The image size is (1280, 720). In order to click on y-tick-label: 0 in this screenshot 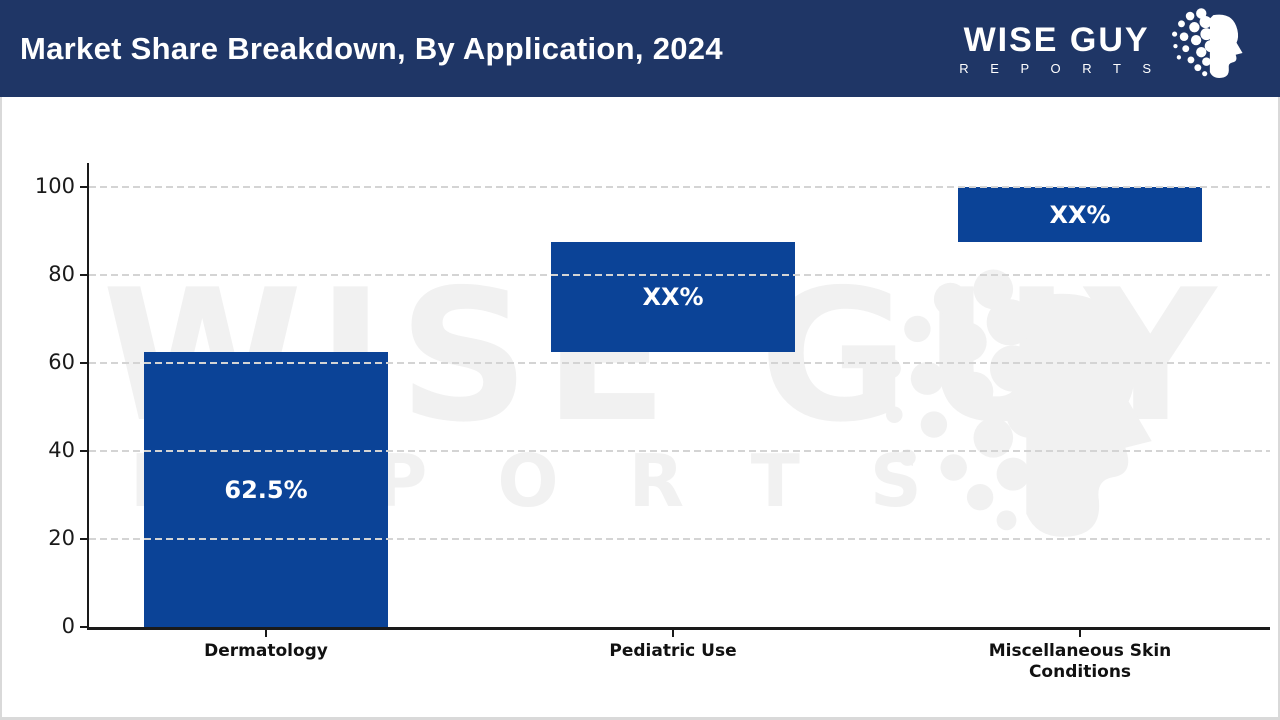, I will do `click(68, 626)`.